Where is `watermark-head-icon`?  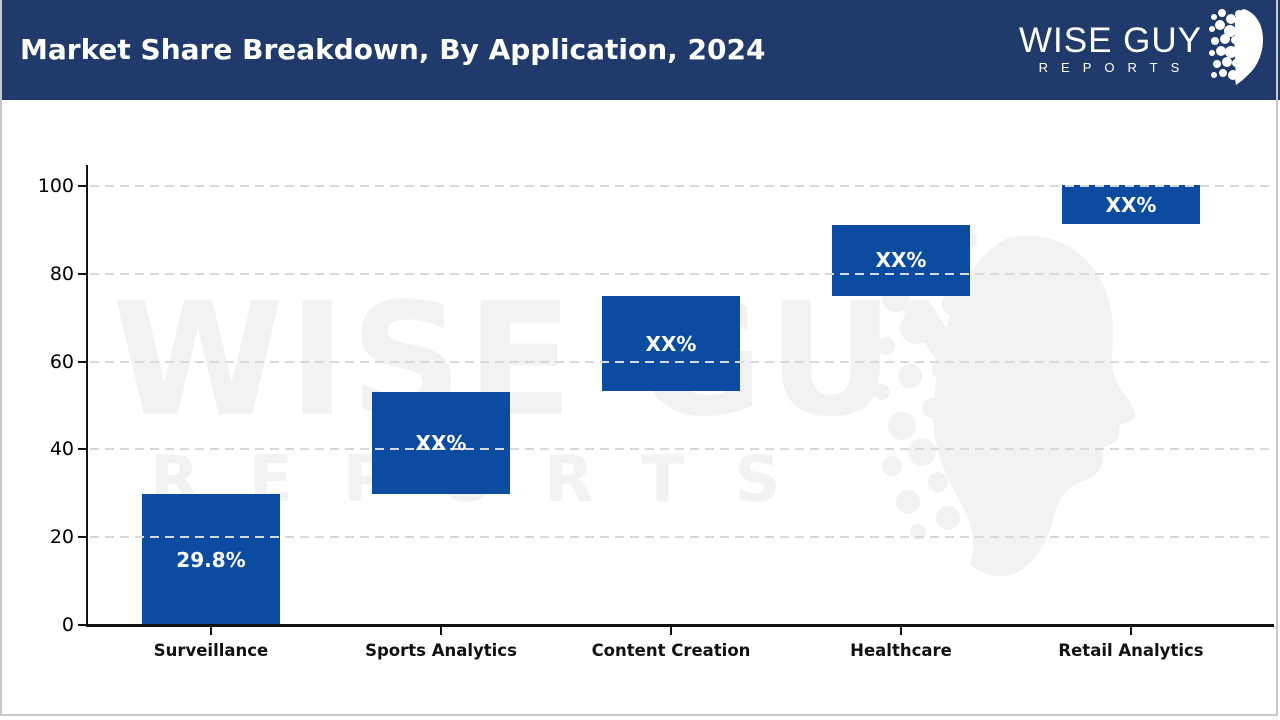 watermark-head-icon is located at coordinates (1005, 405).